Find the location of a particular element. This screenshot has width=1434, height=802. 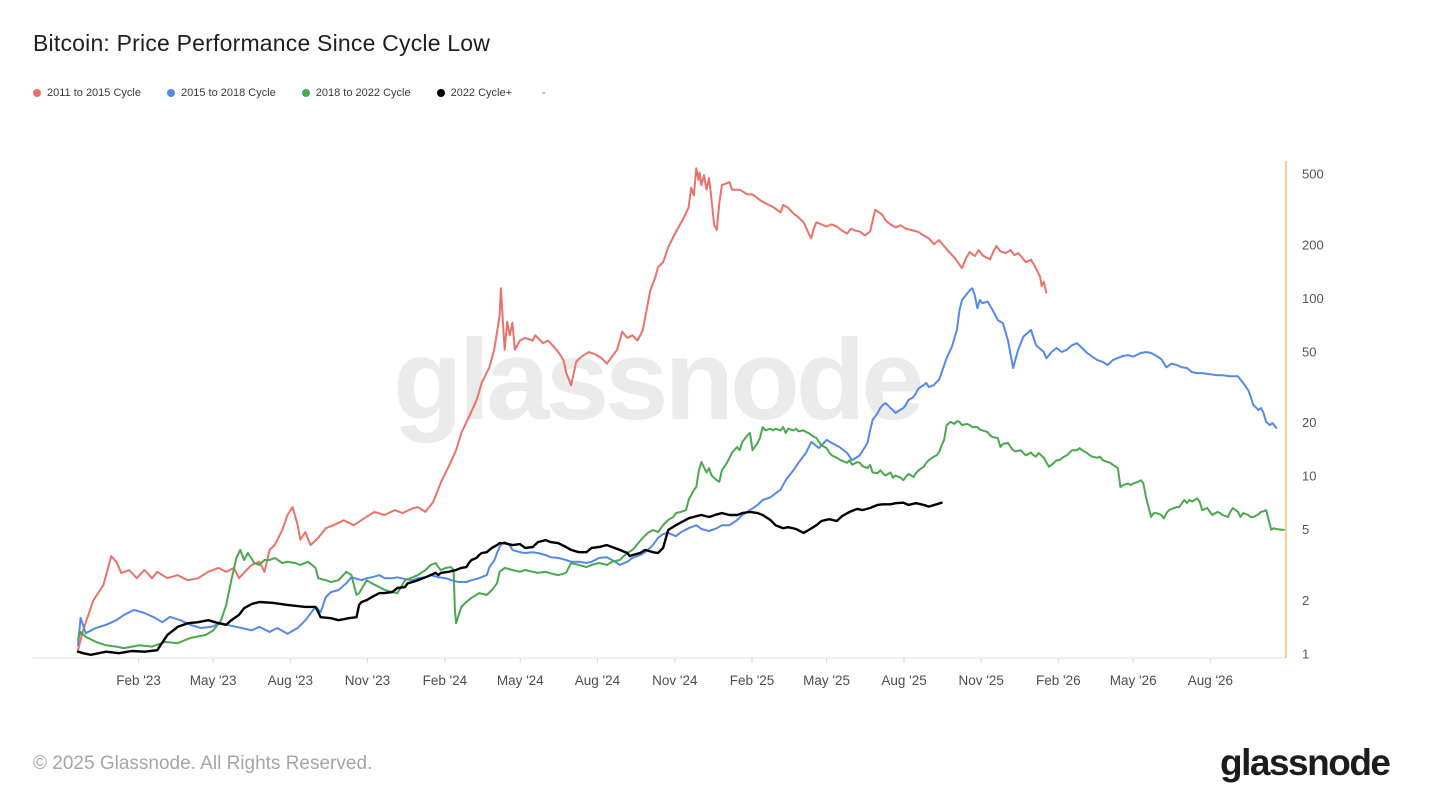

y-axis-label: 1 is located at coordinates (1305, 654).